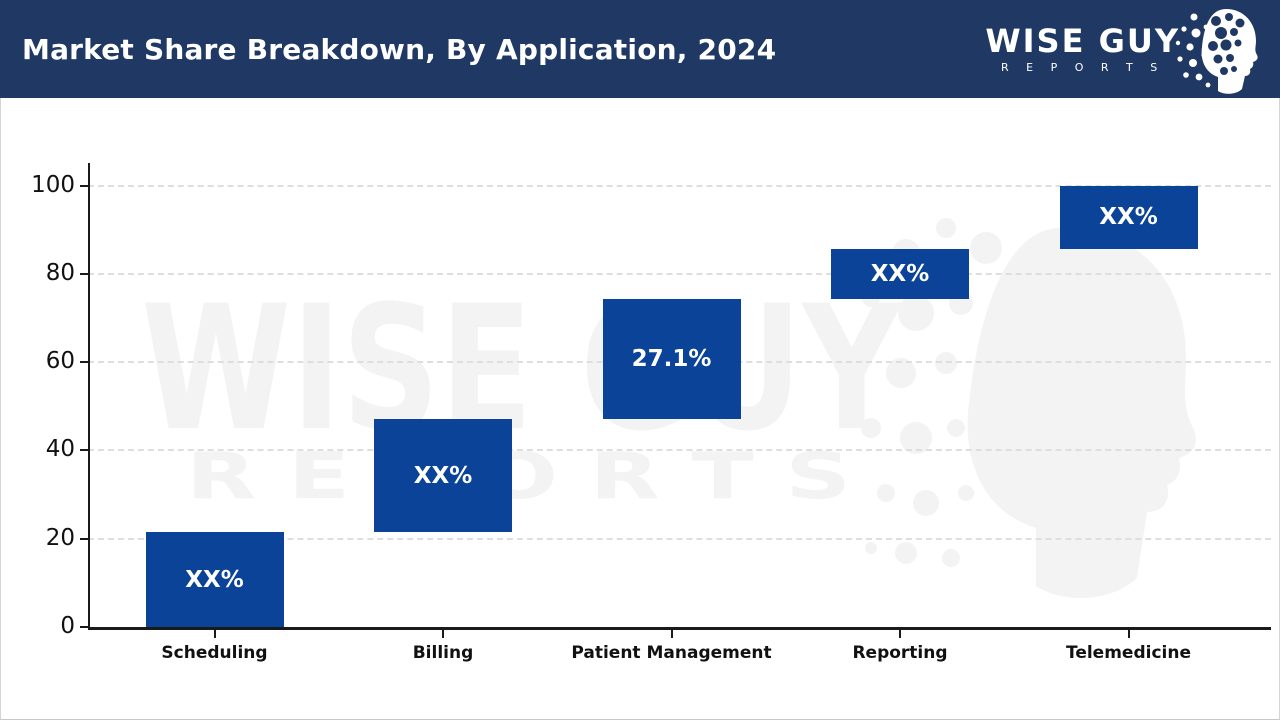 This screenshot has width=1280, height=720. Describe the element at coordinates (671, 653) in the screenshot. I see `x-category-label: Patient Management` at that location.